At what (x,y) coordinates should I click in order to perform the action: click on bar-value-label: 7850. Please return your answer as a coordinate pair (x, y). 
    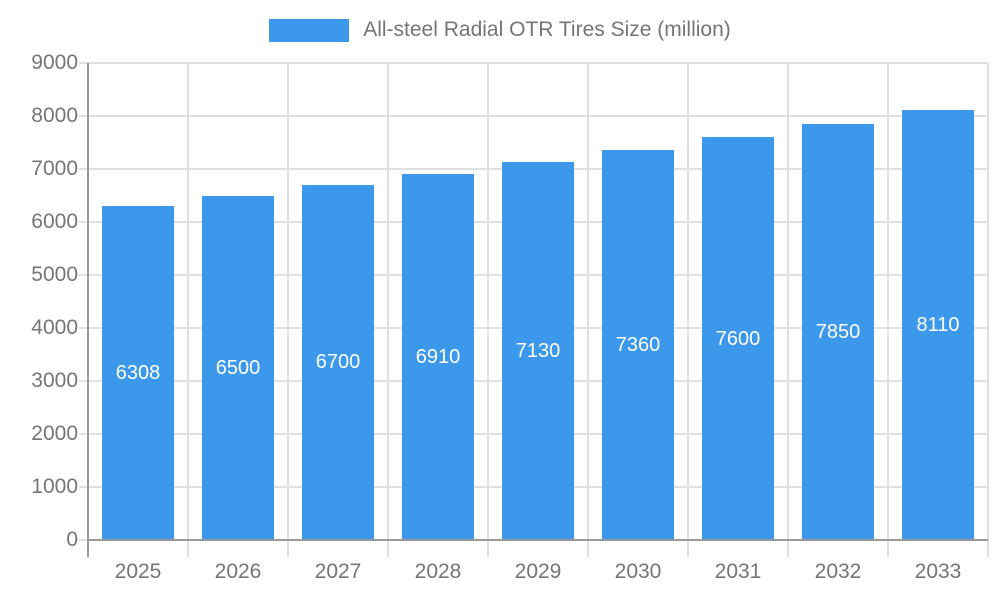
    Looking at the image, I should click on (838, 331).